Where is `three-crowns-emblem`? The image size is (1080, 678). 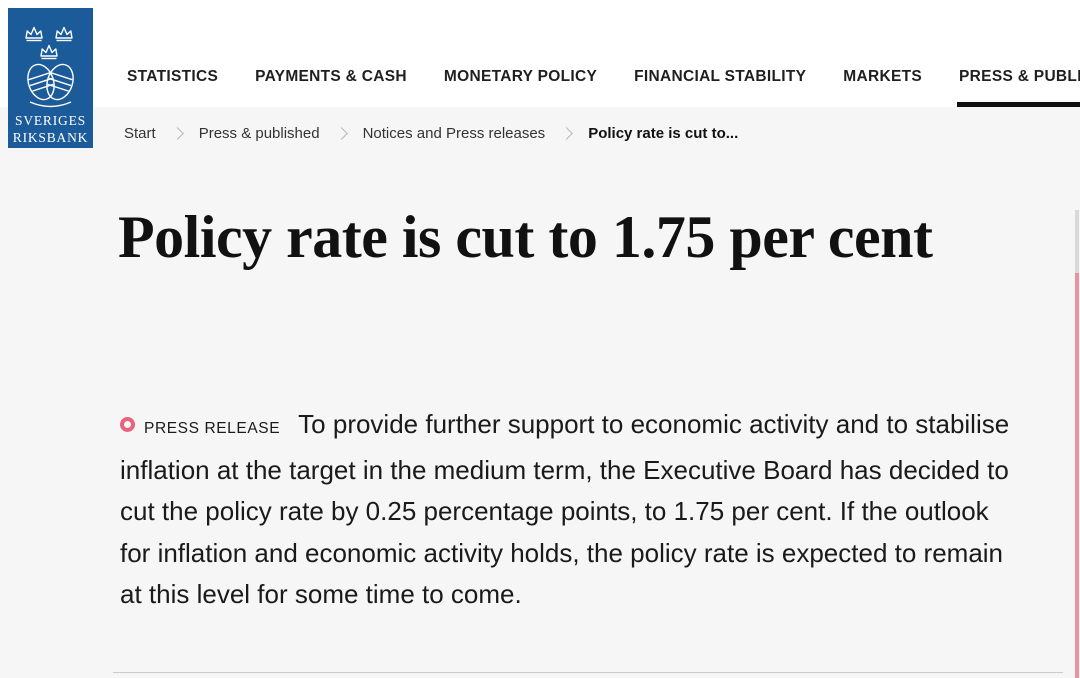 three-crowns-emblem is located at coordinates (49, 67).